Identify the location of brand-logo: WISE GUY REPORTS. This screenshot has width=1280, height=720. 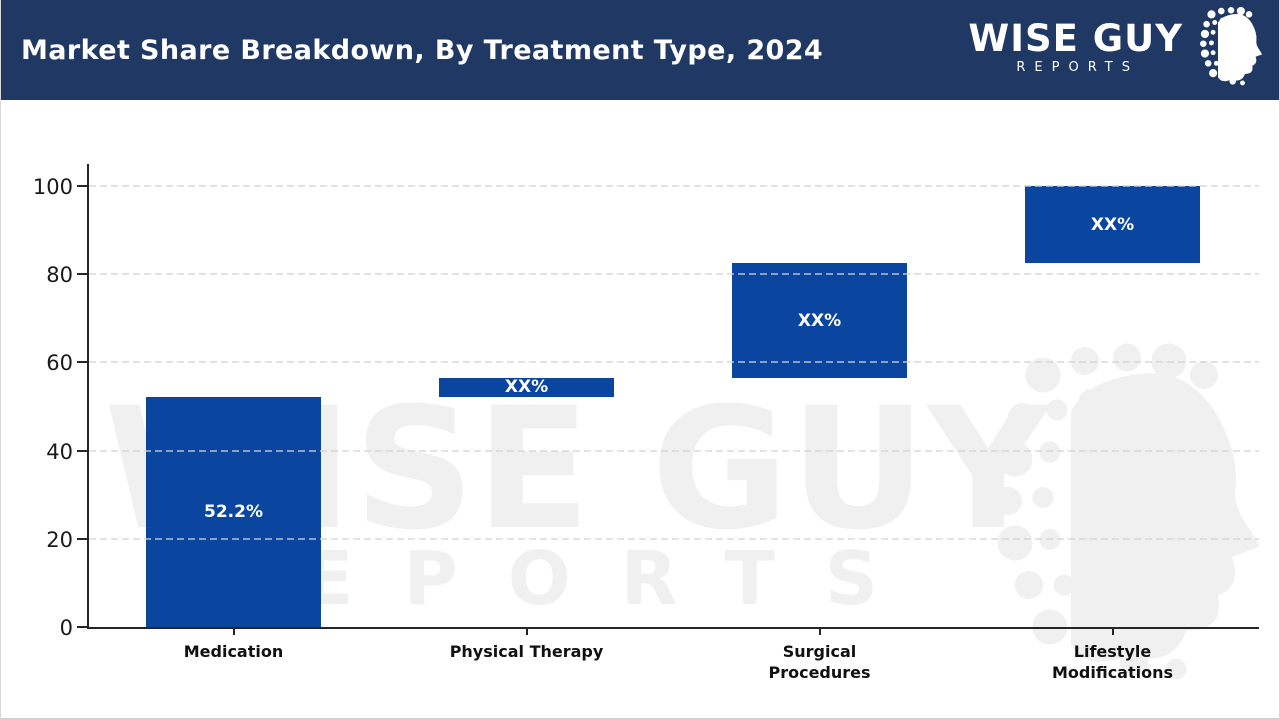
(1117, 47).